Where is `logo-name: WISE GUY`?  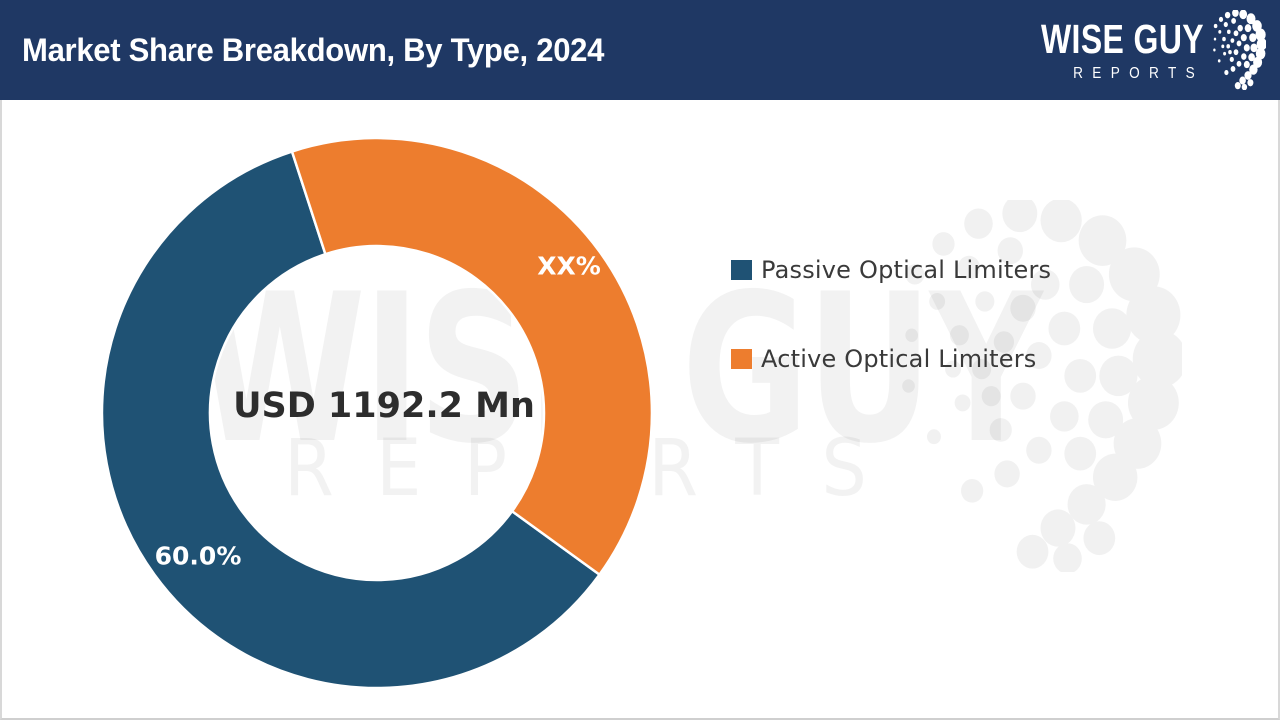 logo-name: WISE GUY is located at coordinates (1122, 38).